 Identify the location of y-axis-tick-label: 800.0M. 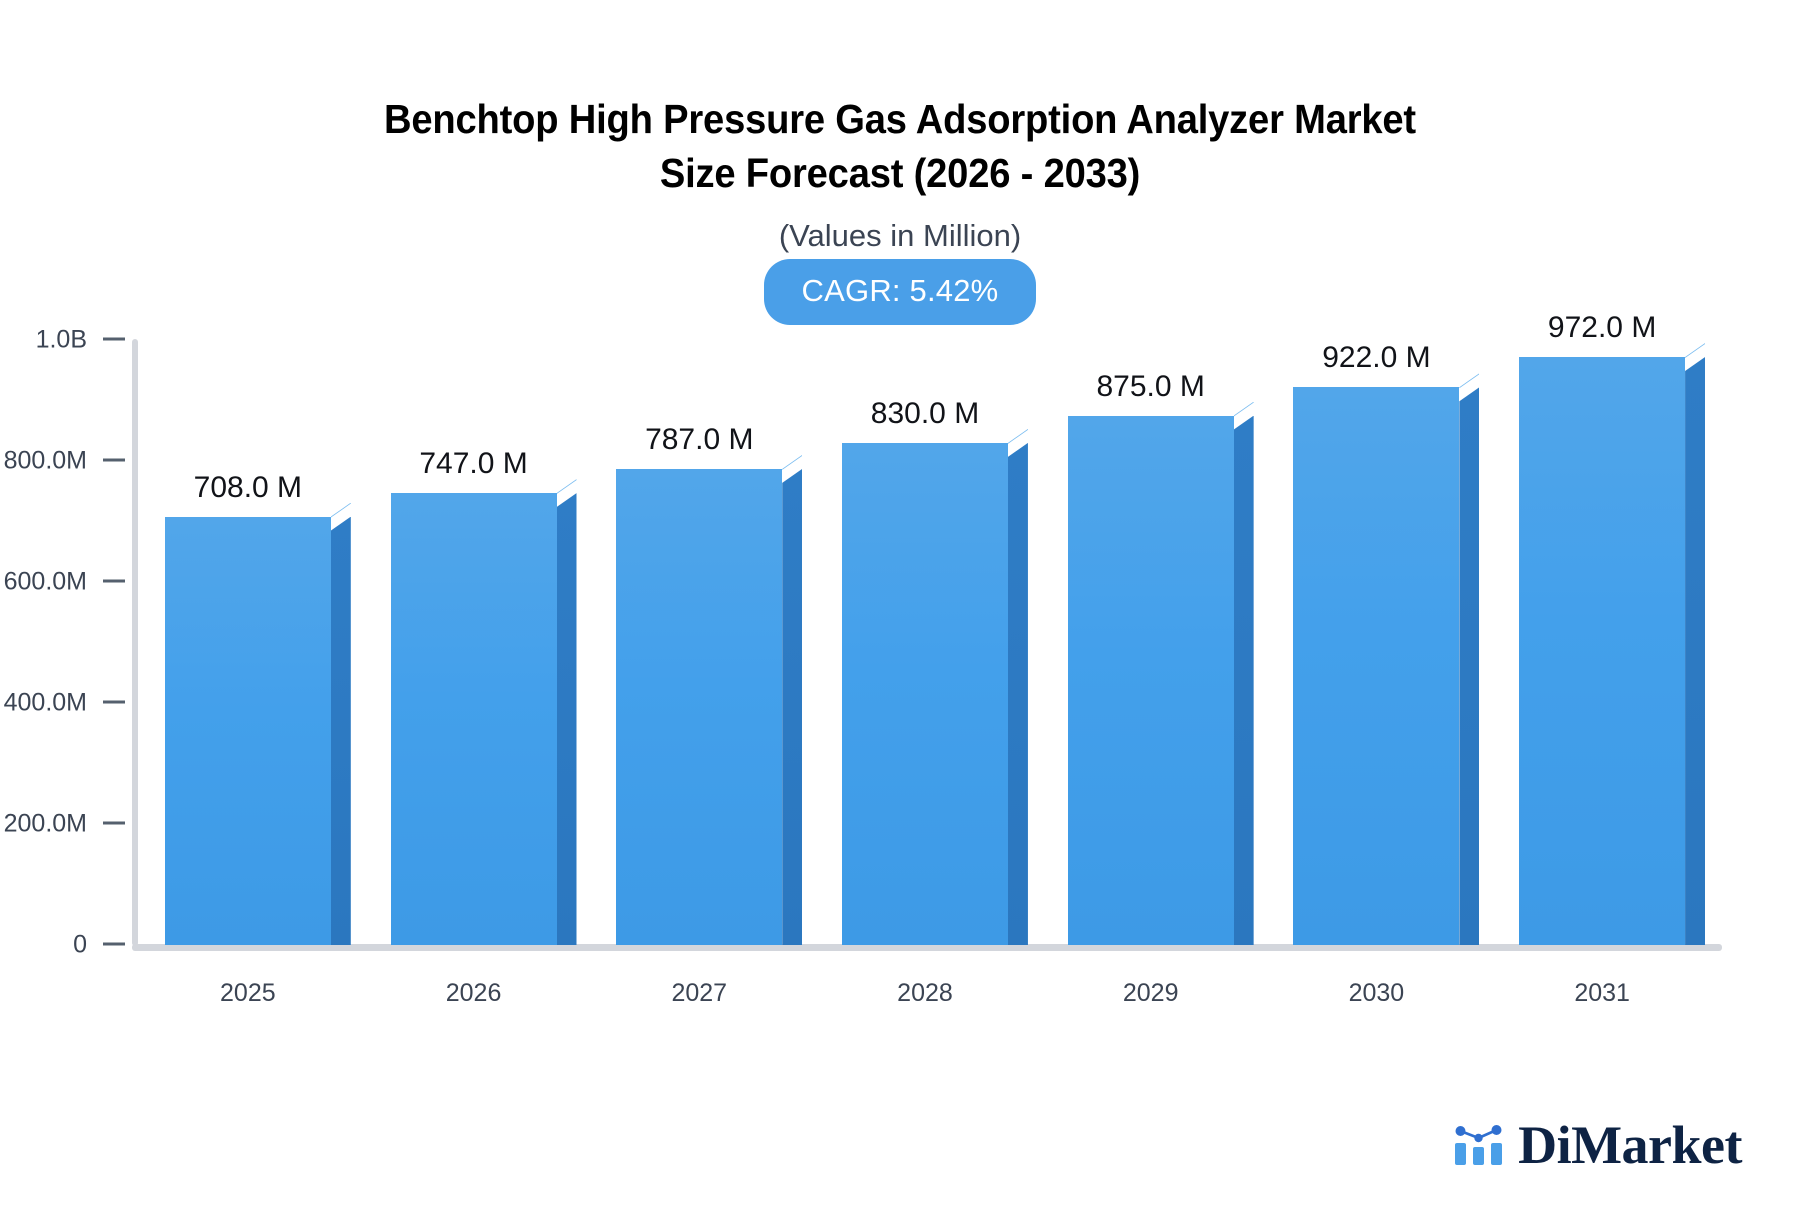
(45, 460).